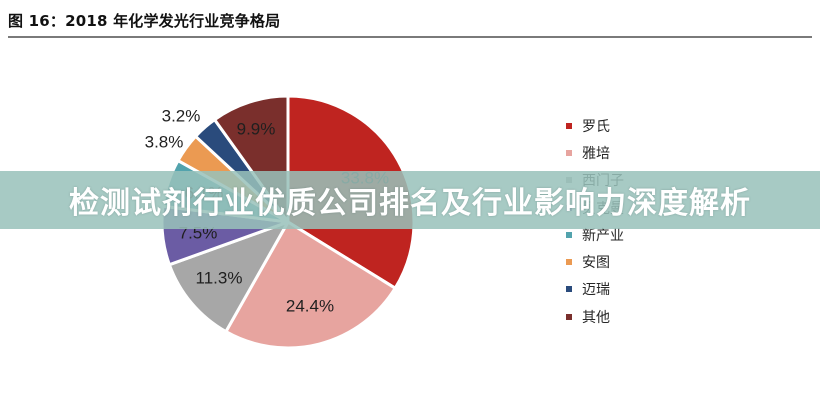 Image resolution: width=820 pixels, height=400 pixels. I want to click on legend-item-7: 其他, so click(595, 316).